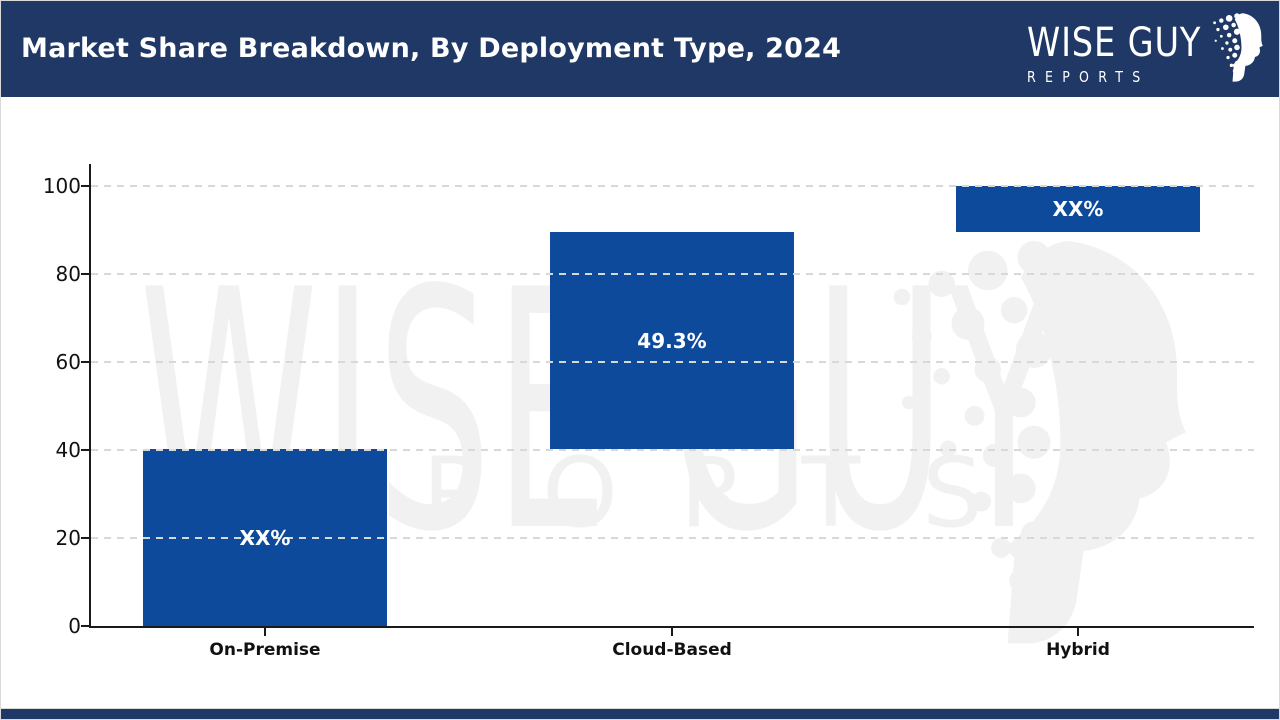  I want to click on y-tick-label-20: 20, so click(68, 538).